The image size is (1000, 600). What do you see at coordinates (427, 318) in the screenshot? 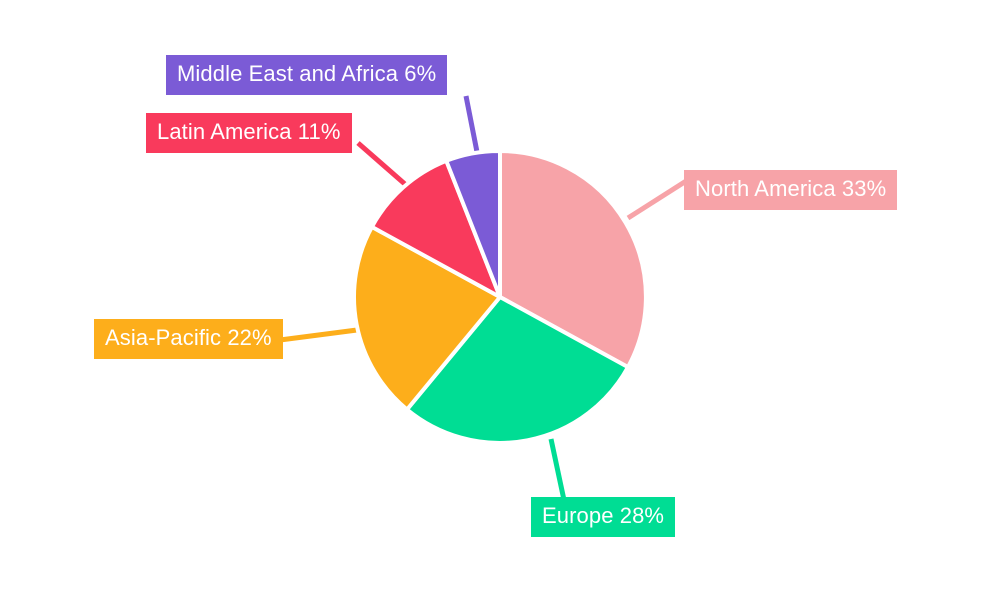
I see `pie-slice-asia-pacific` at bounding box center [427, 318].